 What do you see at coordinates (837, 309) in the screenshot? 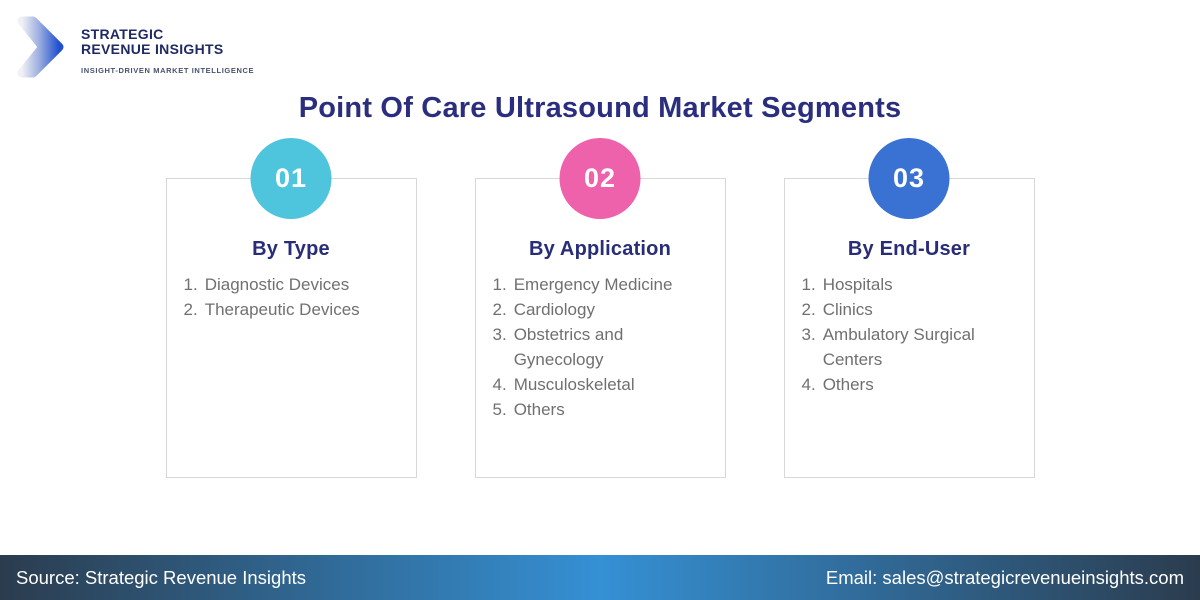
I see `list-item: 2. Clinics` at bounding box center [837, 309].